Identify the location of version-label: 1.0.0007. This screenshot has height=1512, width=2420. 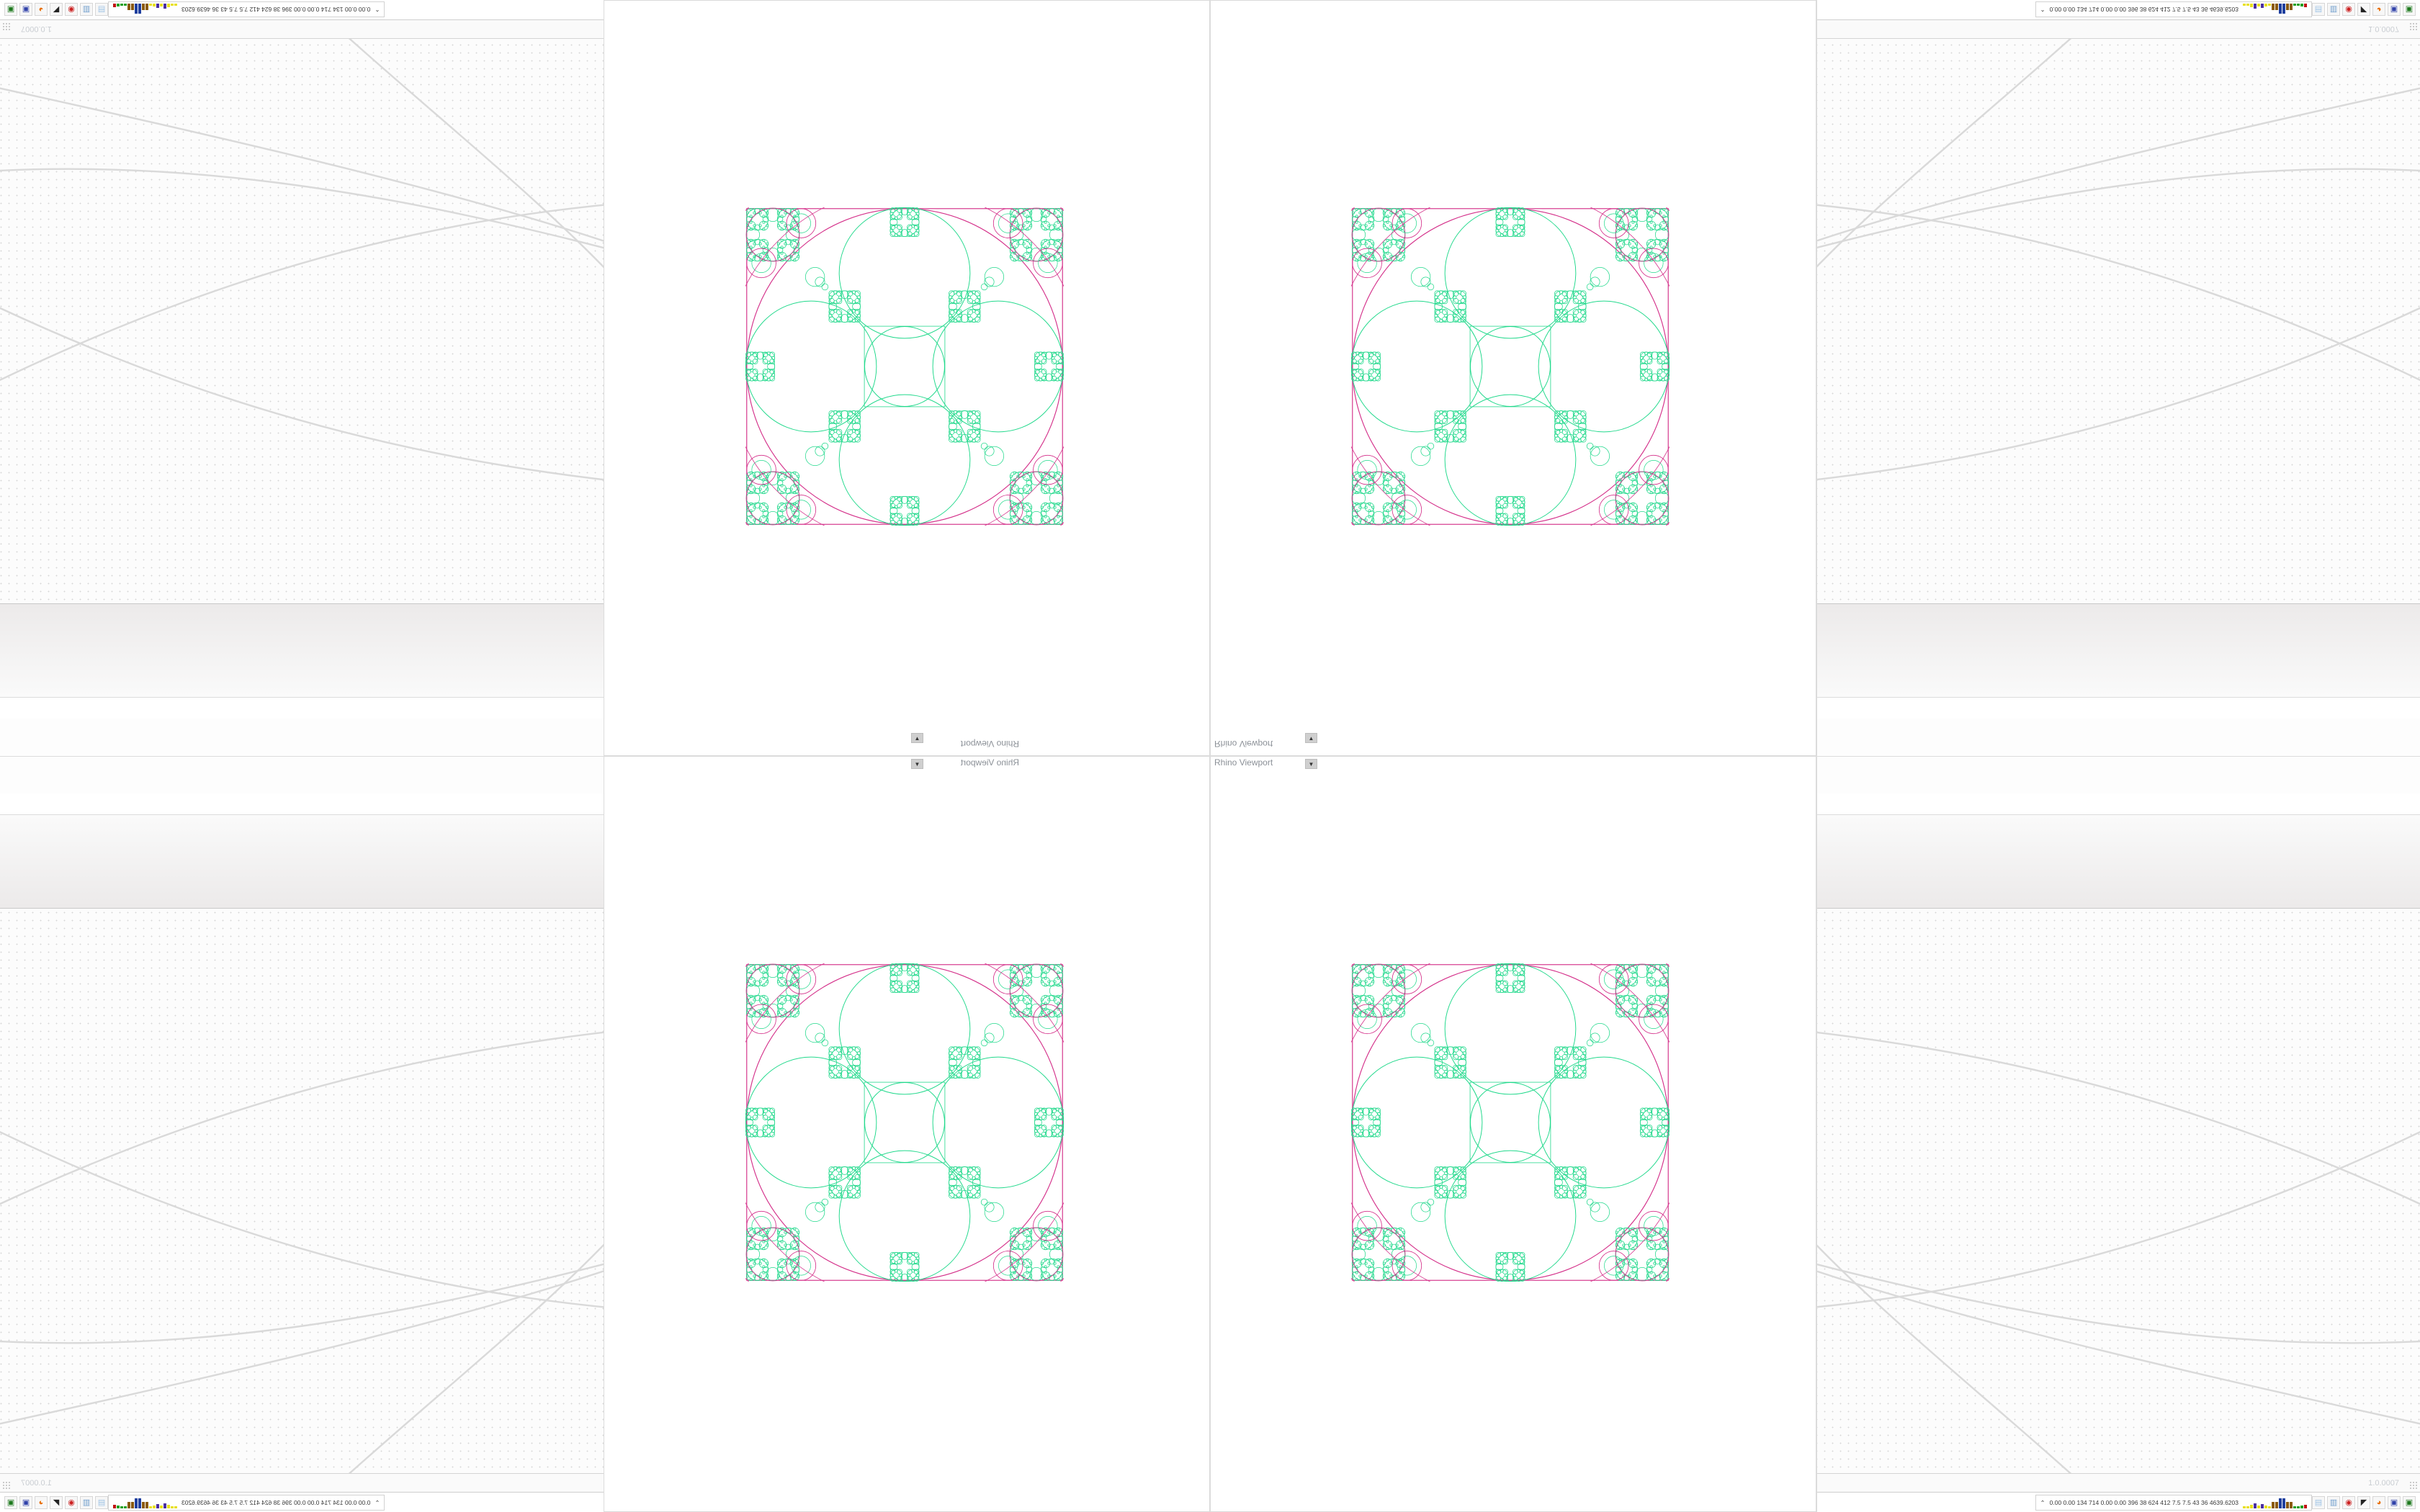
(36, 29).